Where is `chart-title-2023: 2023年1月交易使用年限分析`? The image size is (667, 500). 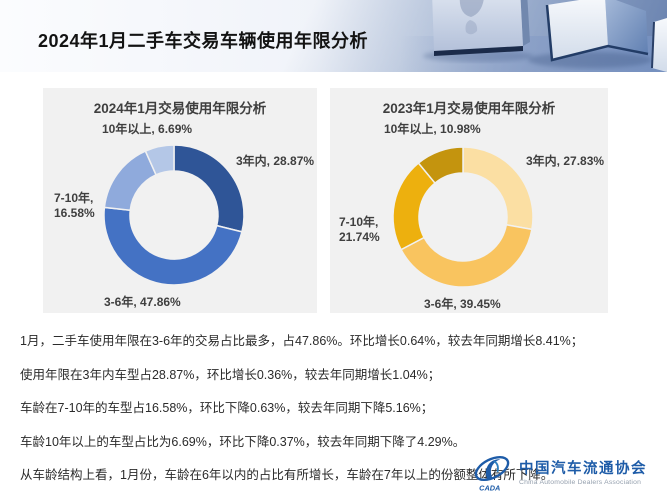
chart-title-2023: 2023年1月交易使用年限分析 is located at coordinates (469, 108).